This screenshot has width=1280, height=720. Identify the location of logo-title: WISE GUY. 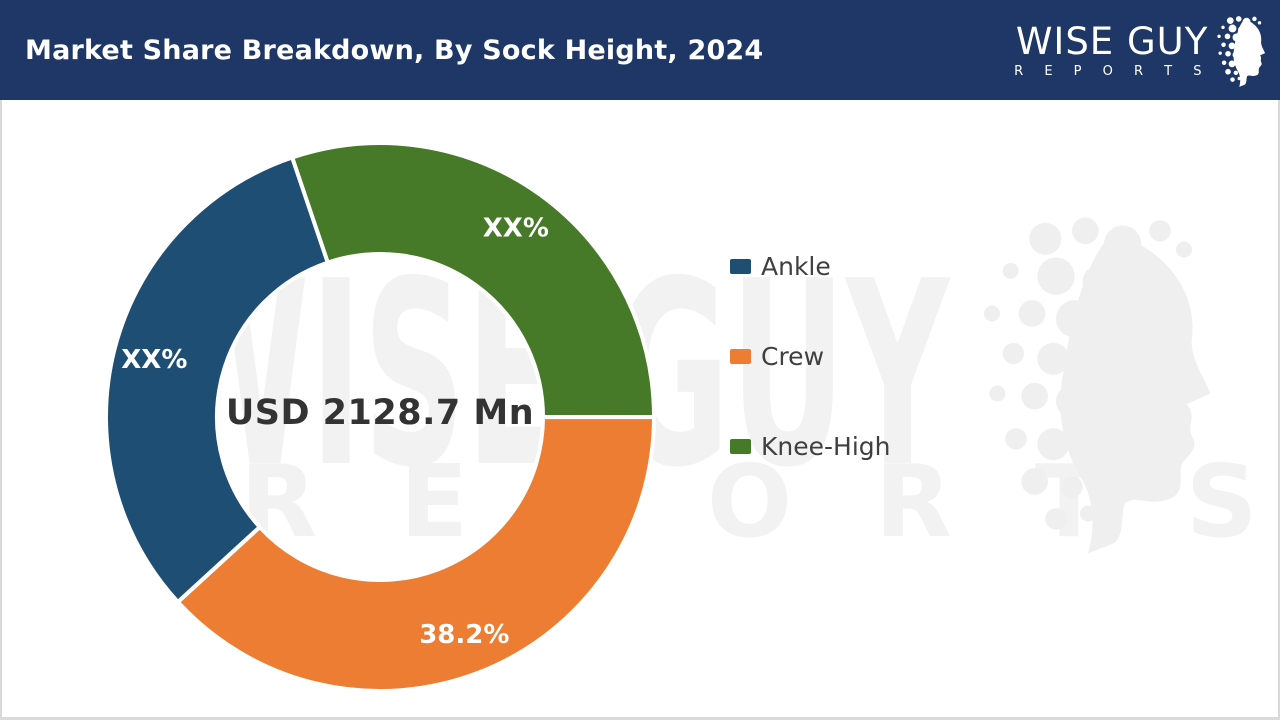
(1112, 41).